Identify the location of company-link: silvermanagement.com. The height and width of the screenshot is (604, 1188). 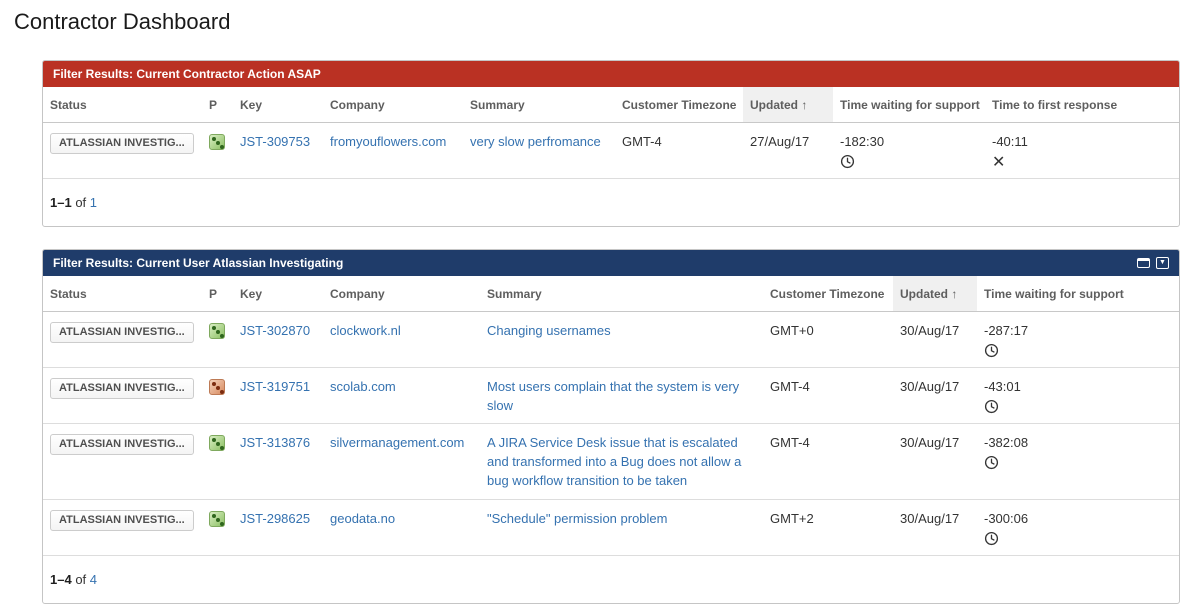
(397, 443).